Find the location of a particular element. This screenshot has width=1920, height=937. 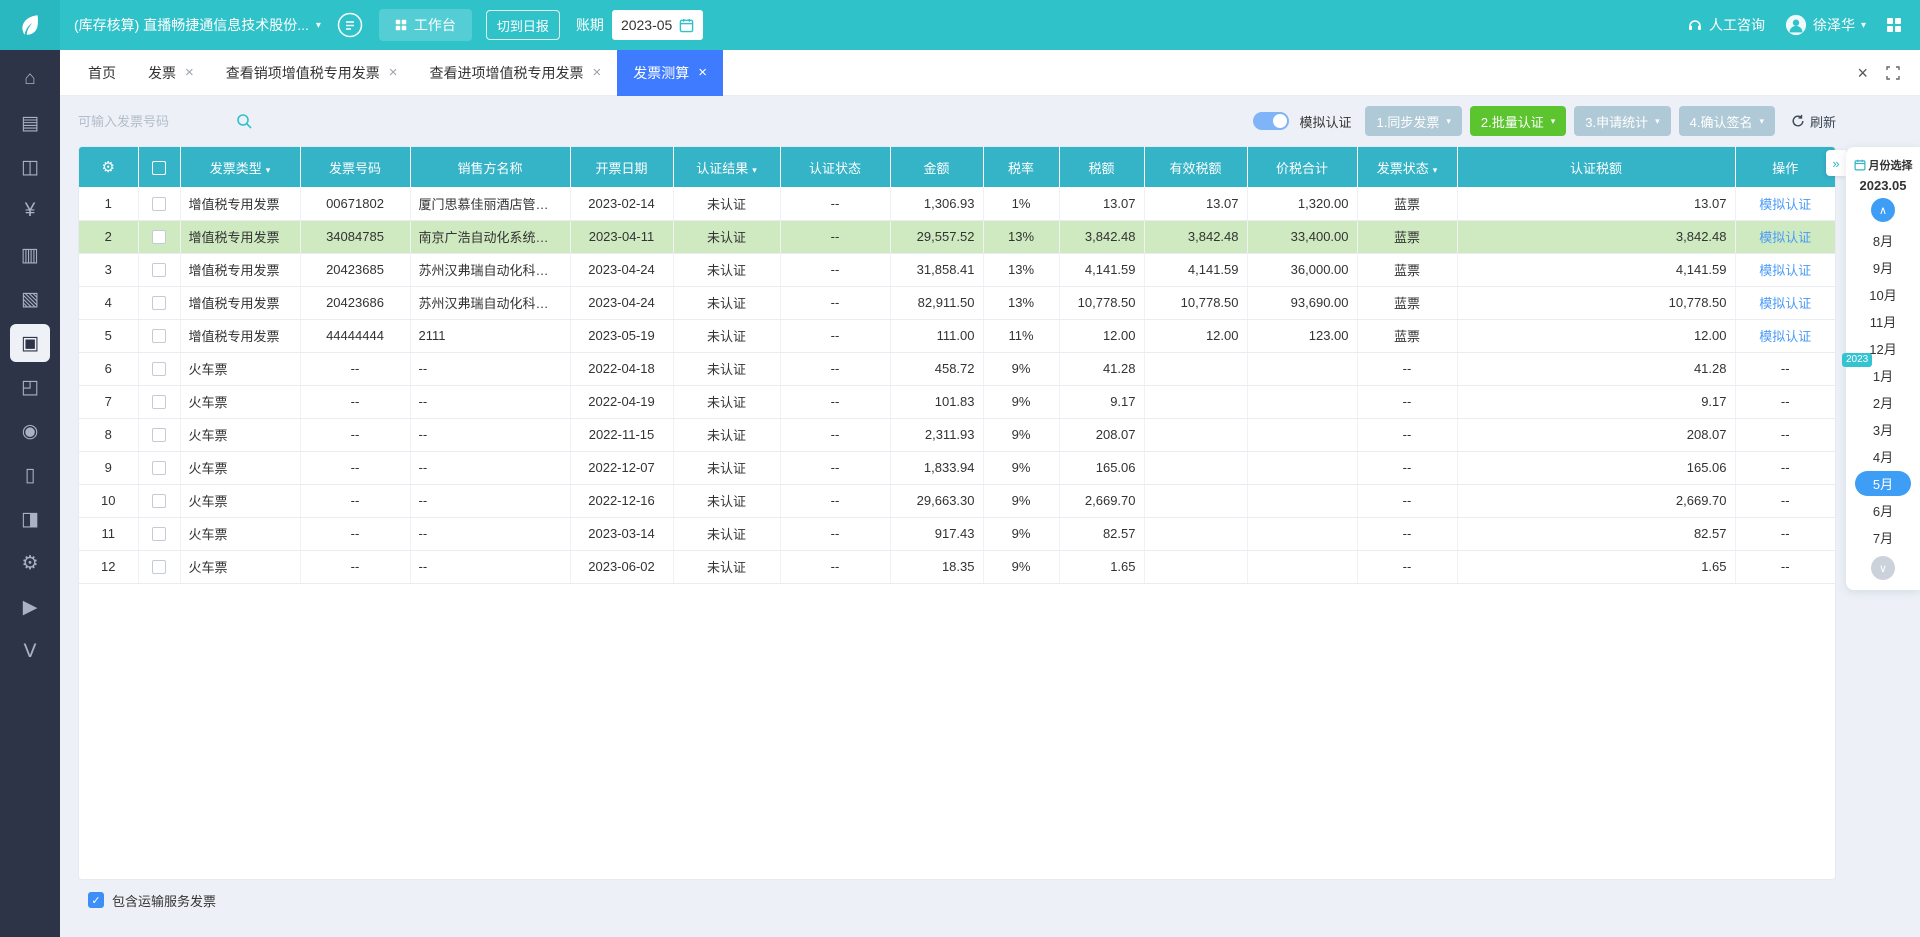

switch-daily-button: 切到日报 is located at coordinates (522, 25).